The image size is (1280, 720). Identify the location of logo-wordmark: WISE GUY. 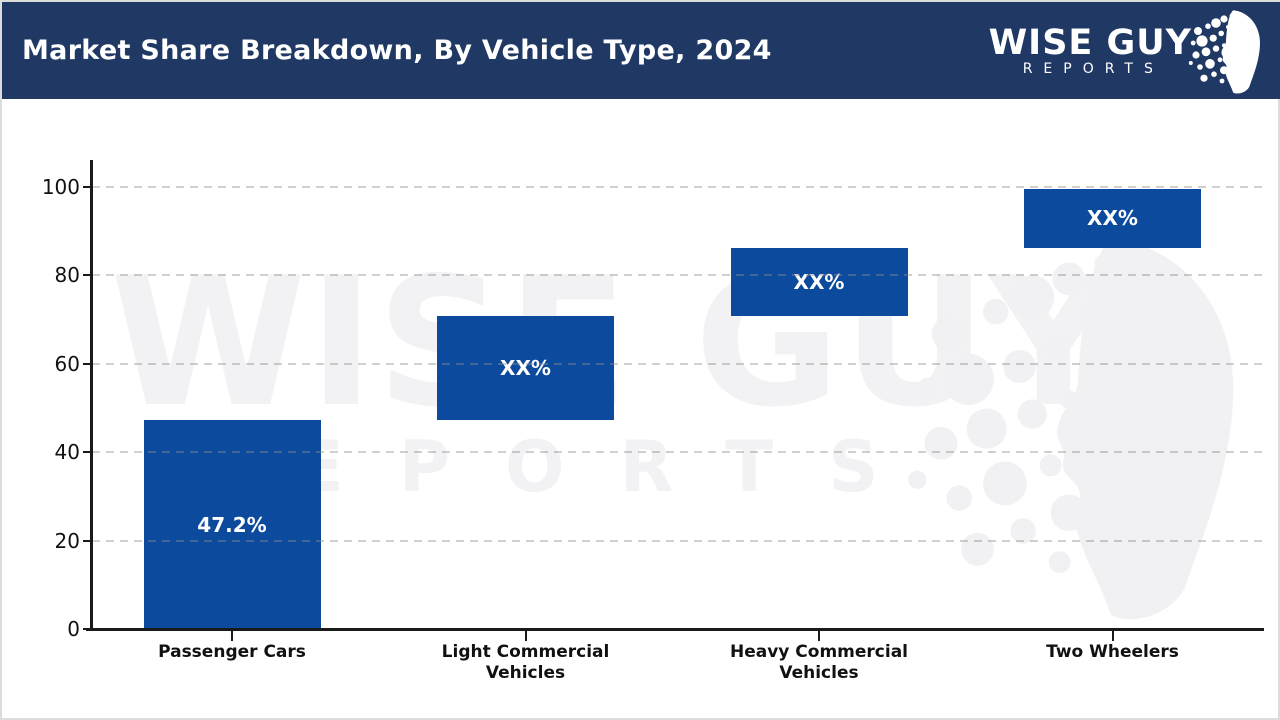
(1090, 42).